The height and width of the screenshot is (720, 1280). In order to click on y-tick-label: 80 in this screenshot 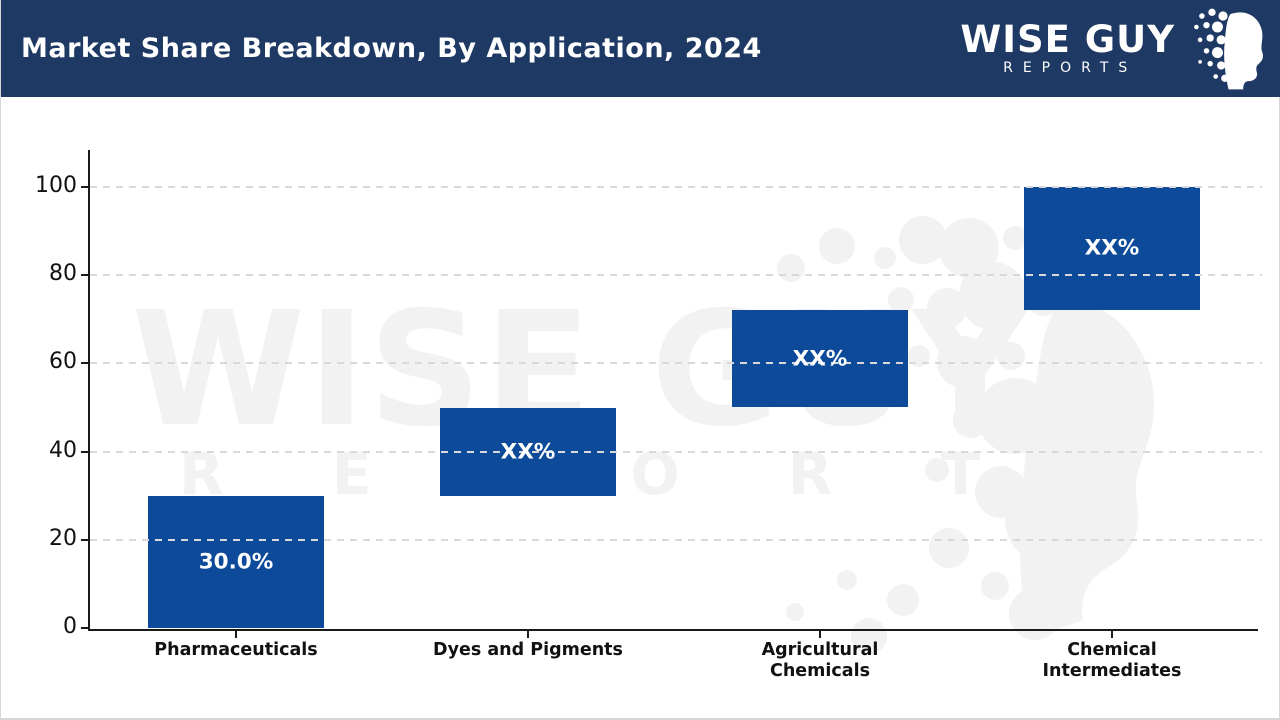, I will do `click(63, 274)`.